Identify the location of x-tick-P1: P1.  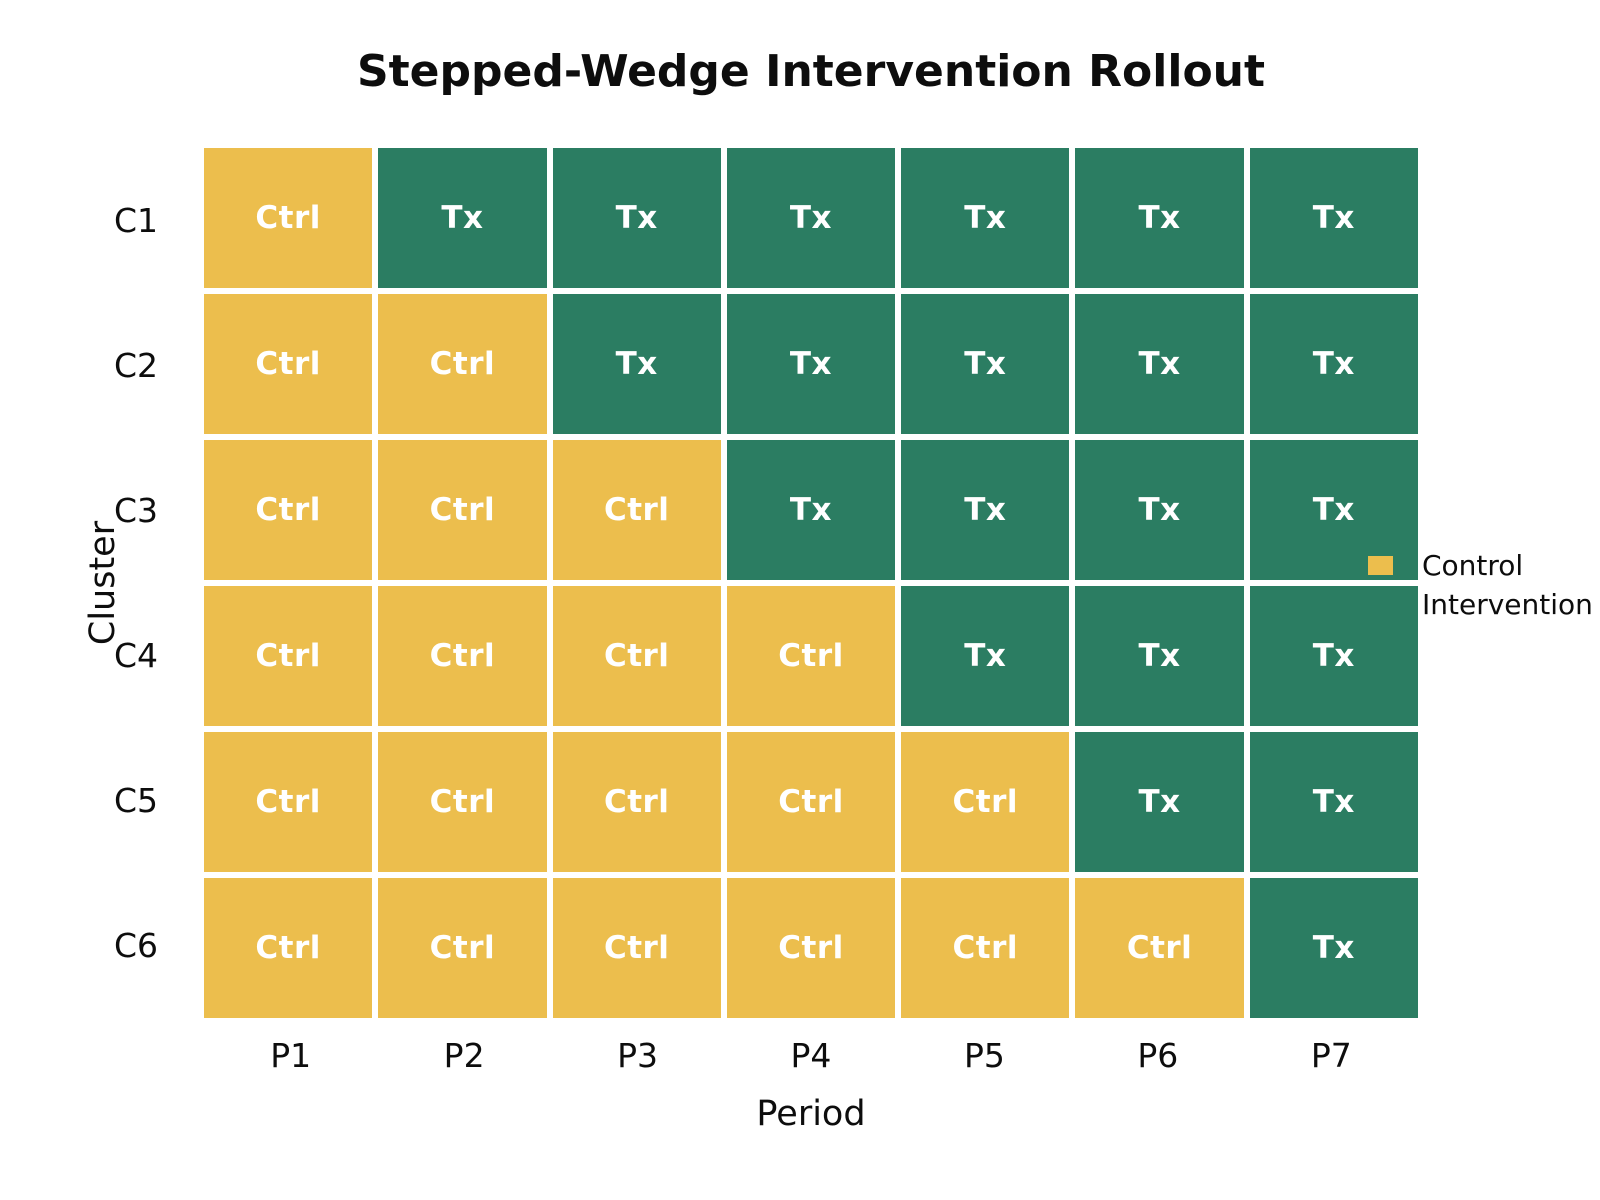
(291, 1055).